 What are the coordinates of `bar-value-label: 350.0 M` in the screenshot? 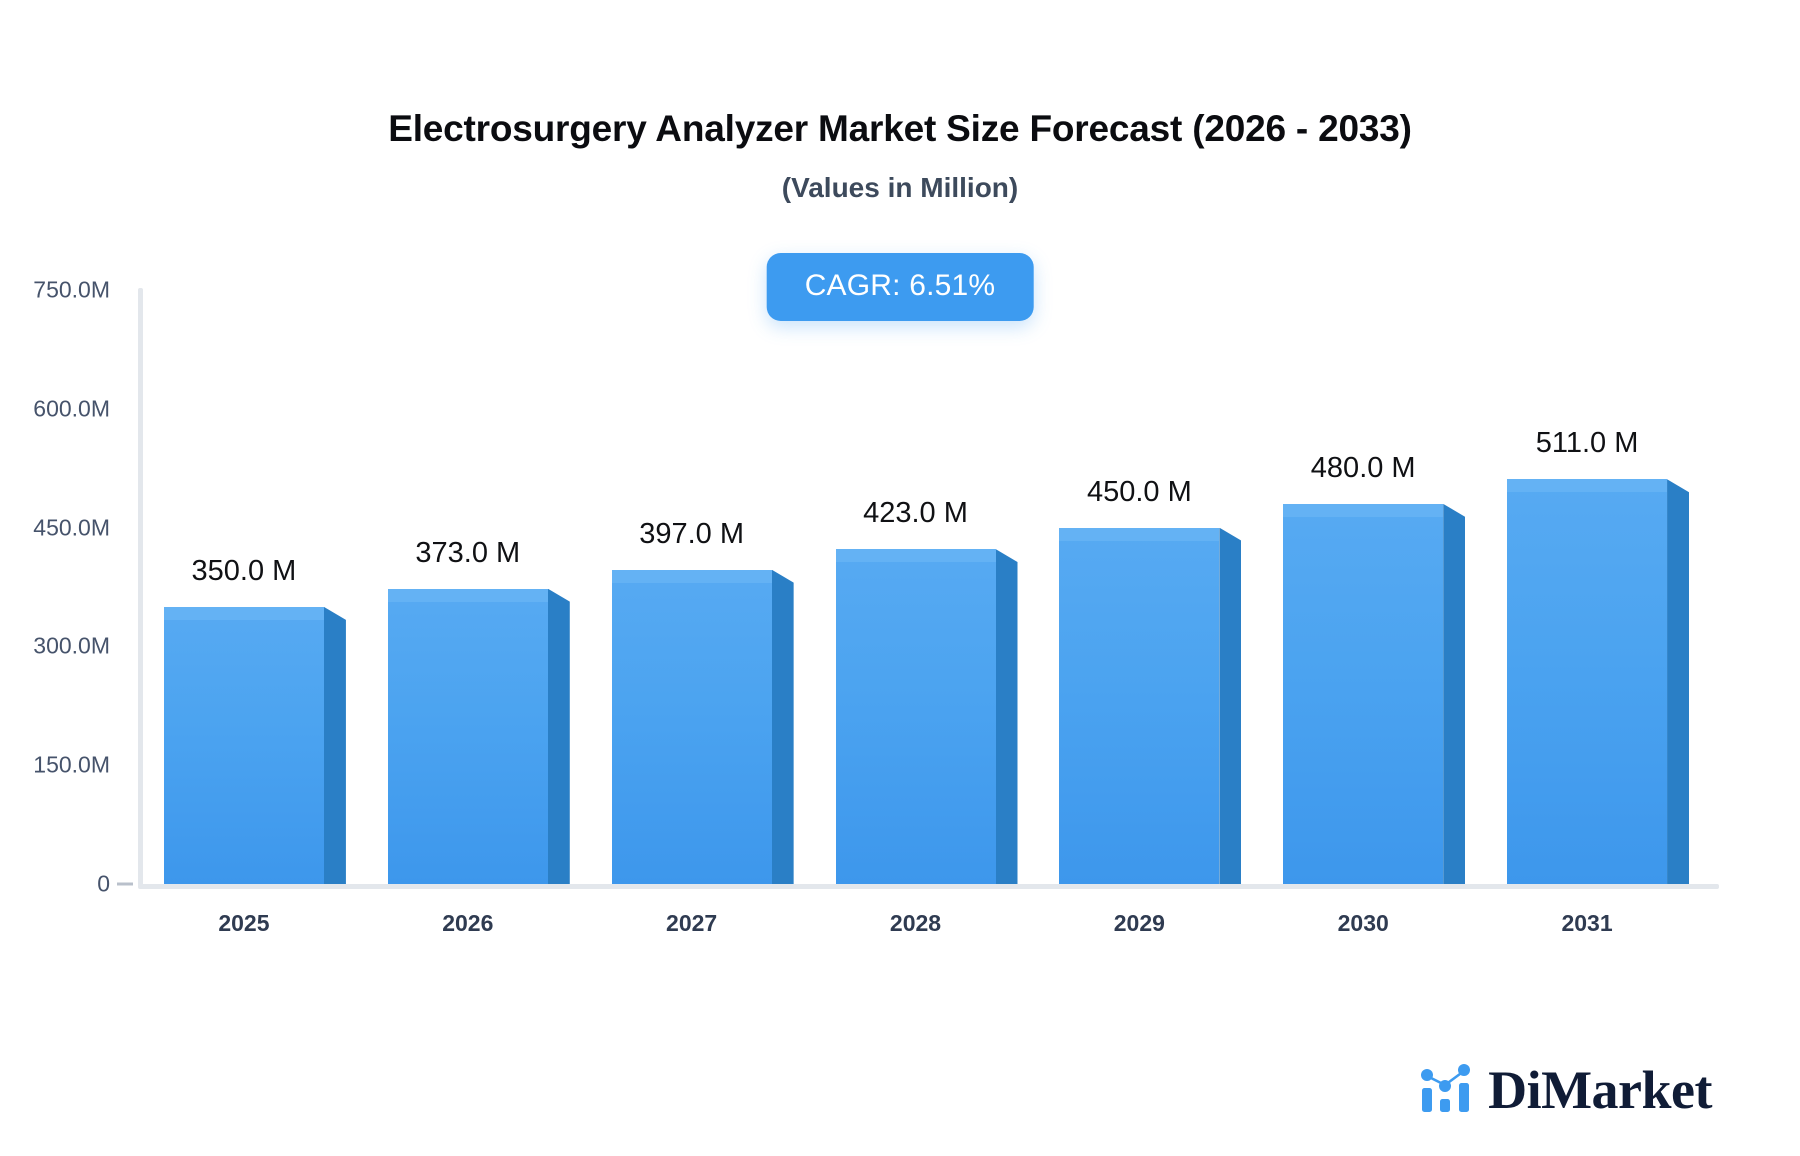 It's located at (244, 570).